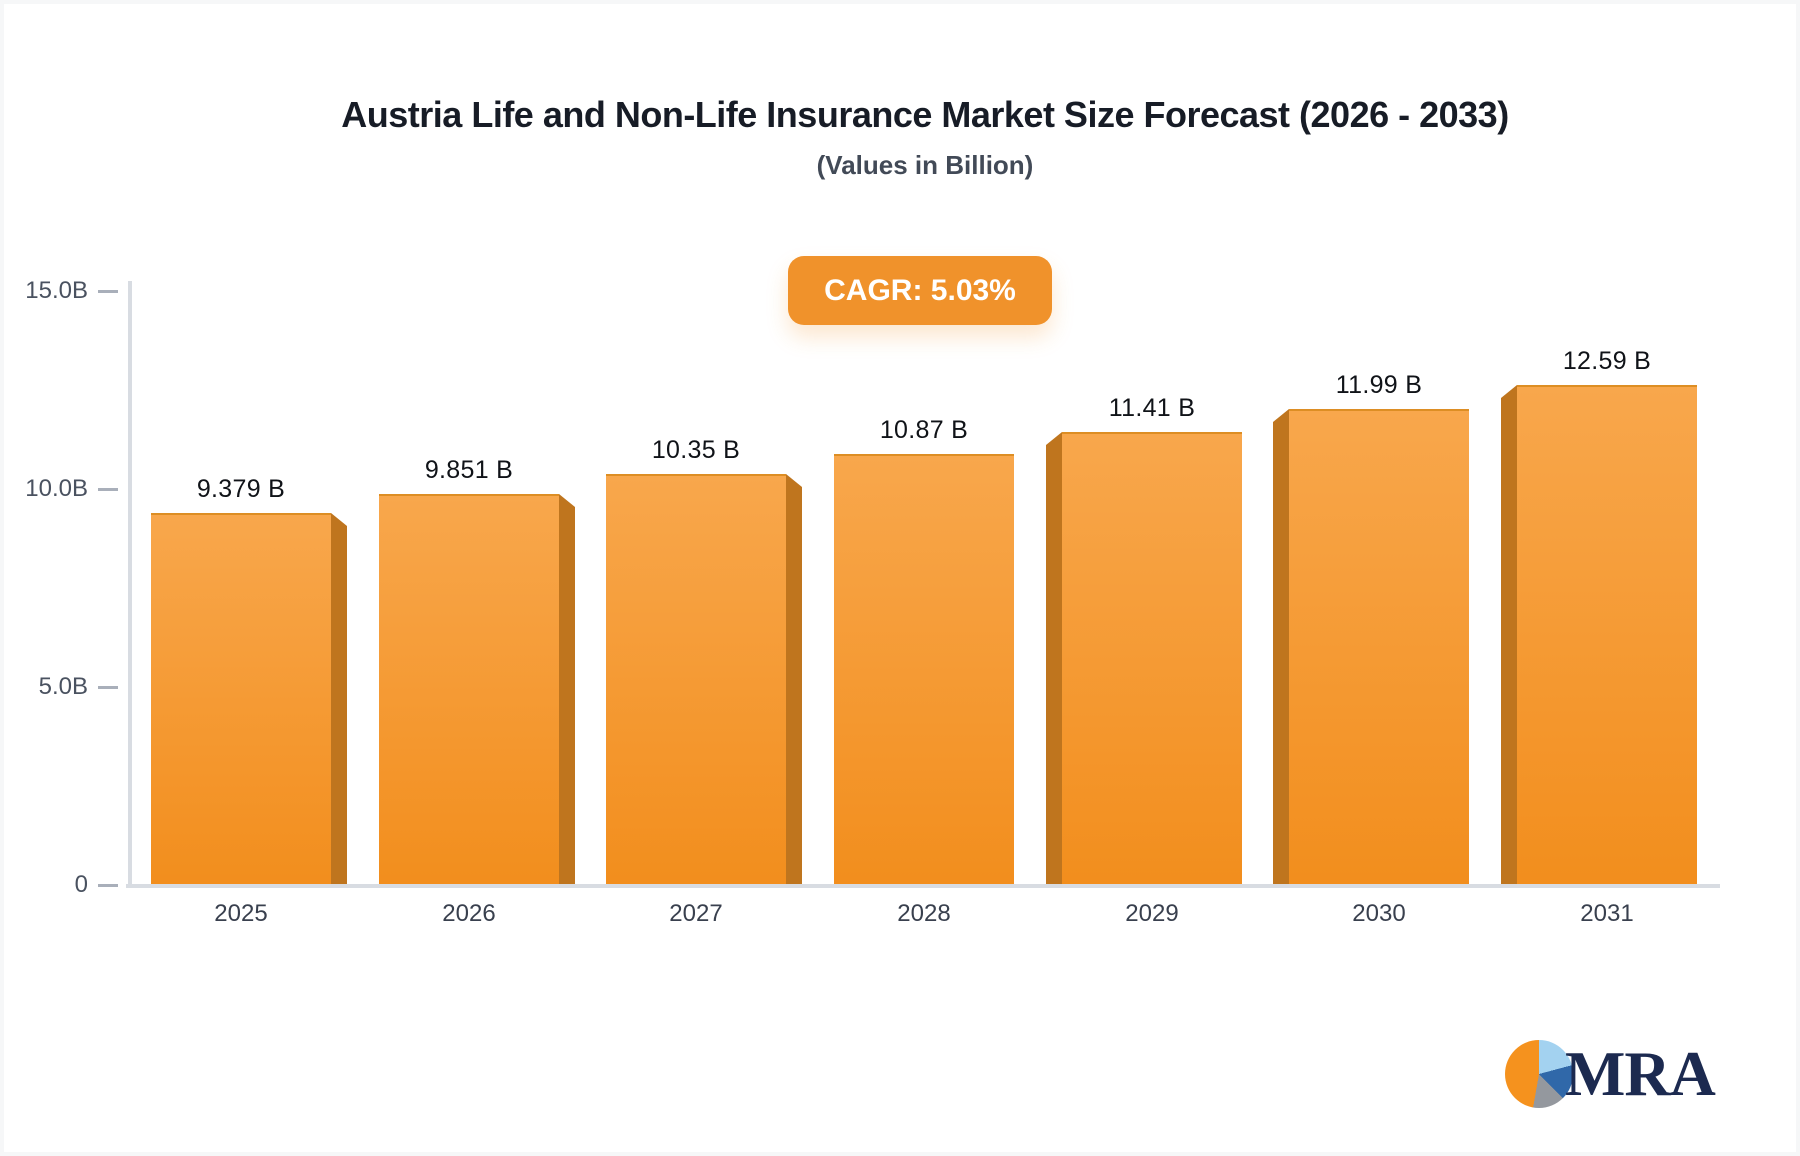 This screenshot has height=1156, width=1800. I want to click on x-axis-category-label: 2031, so click(1607, 913).